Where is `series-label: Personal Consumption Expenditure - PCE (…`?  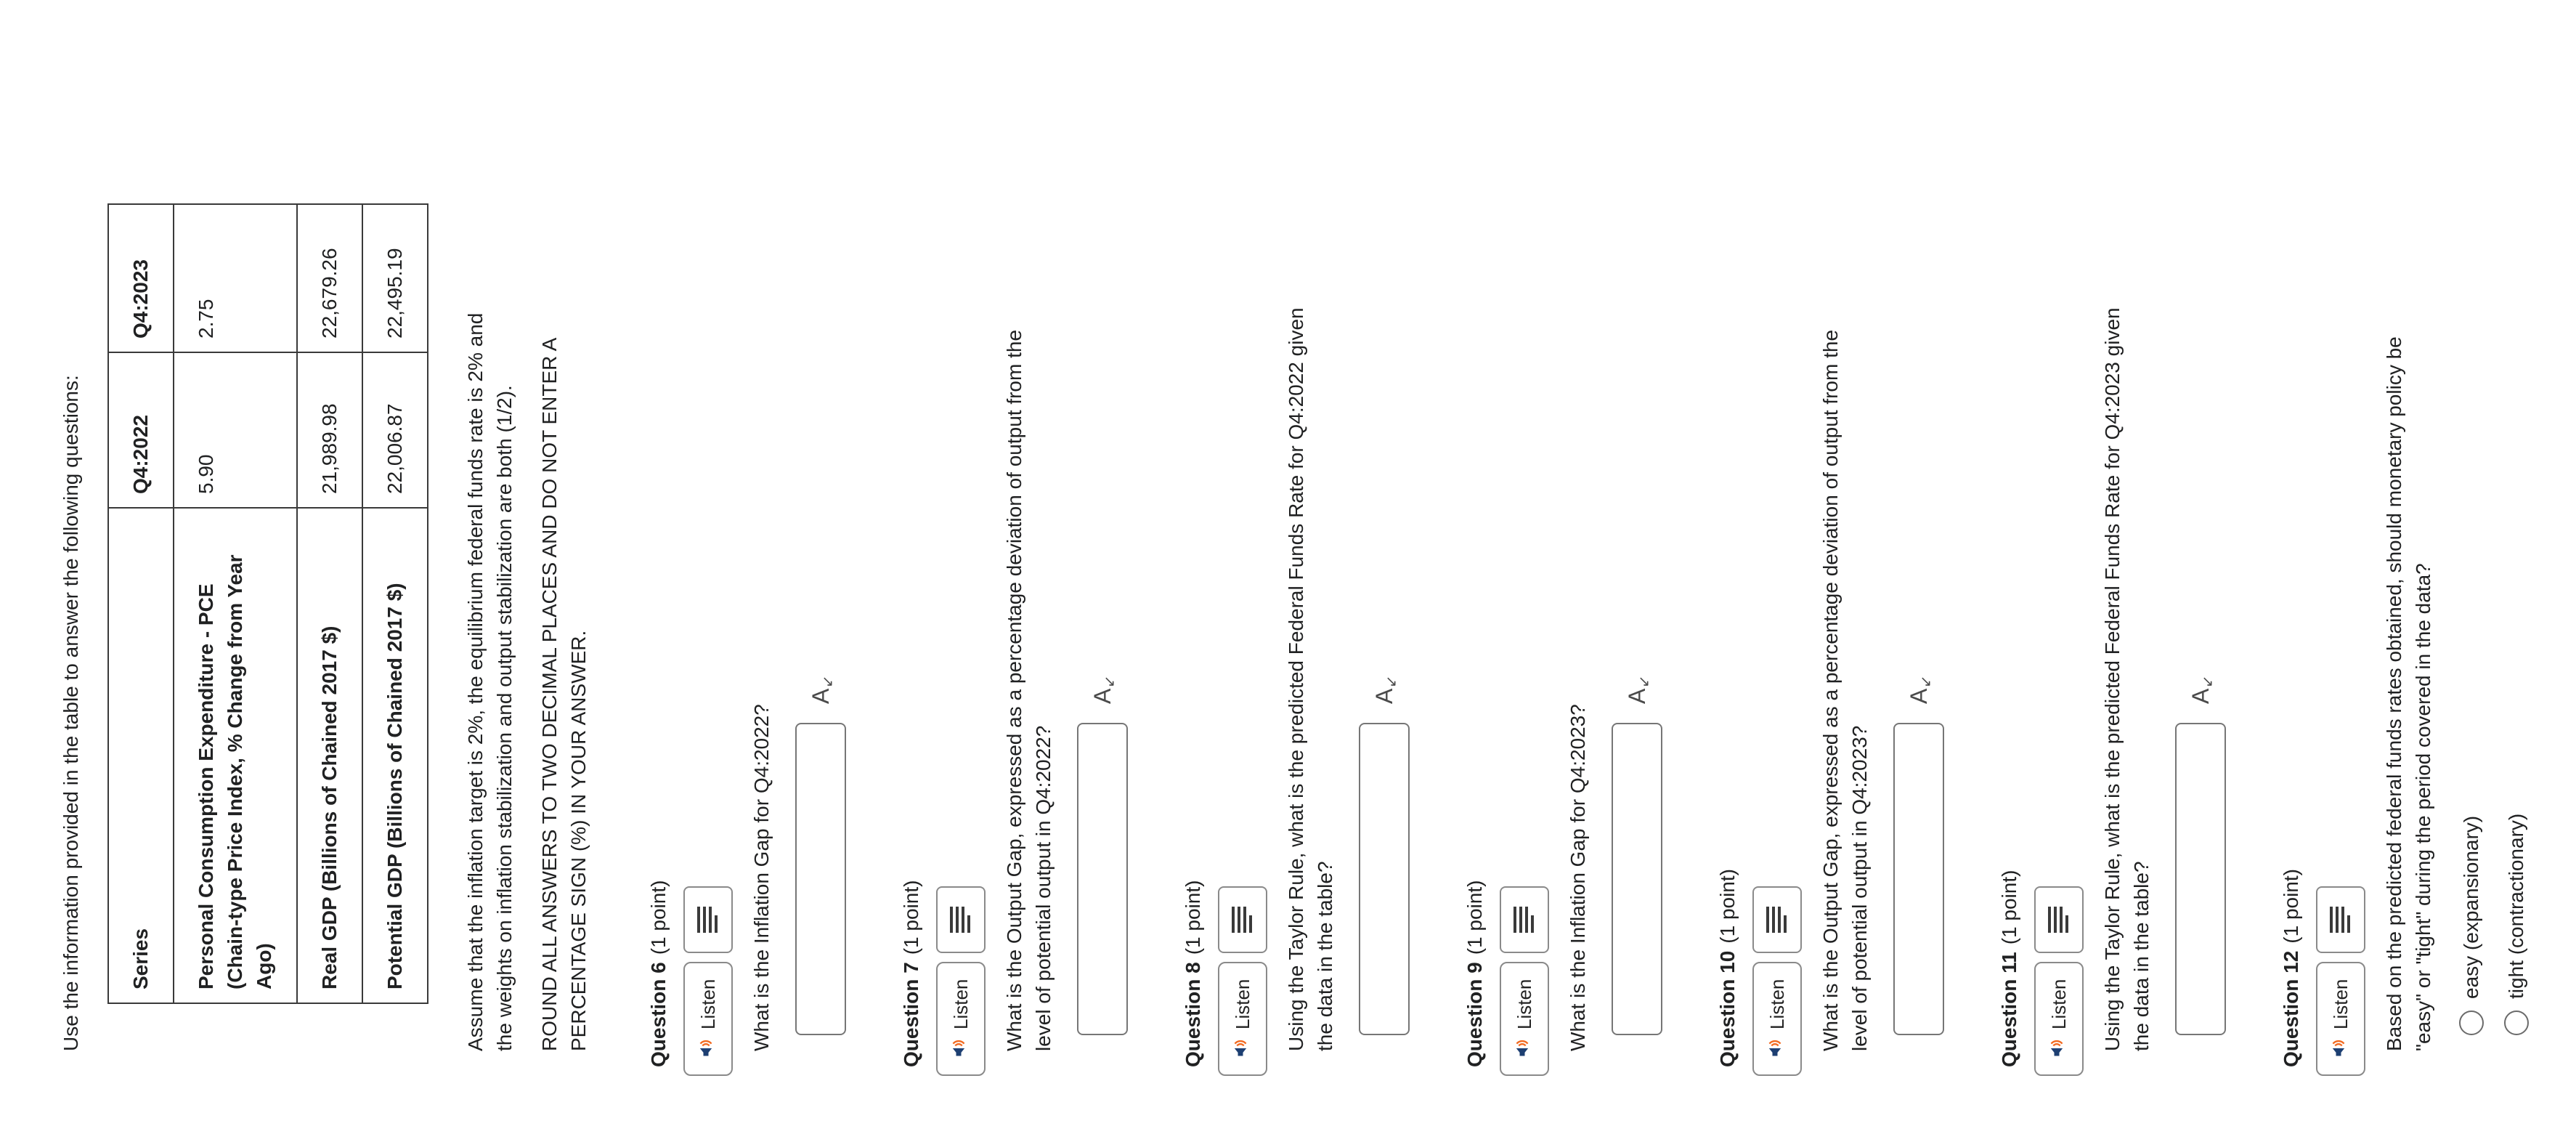 series-label: Personal Consumption Expenditure - PCE (… is located at coordinates (235, 755).